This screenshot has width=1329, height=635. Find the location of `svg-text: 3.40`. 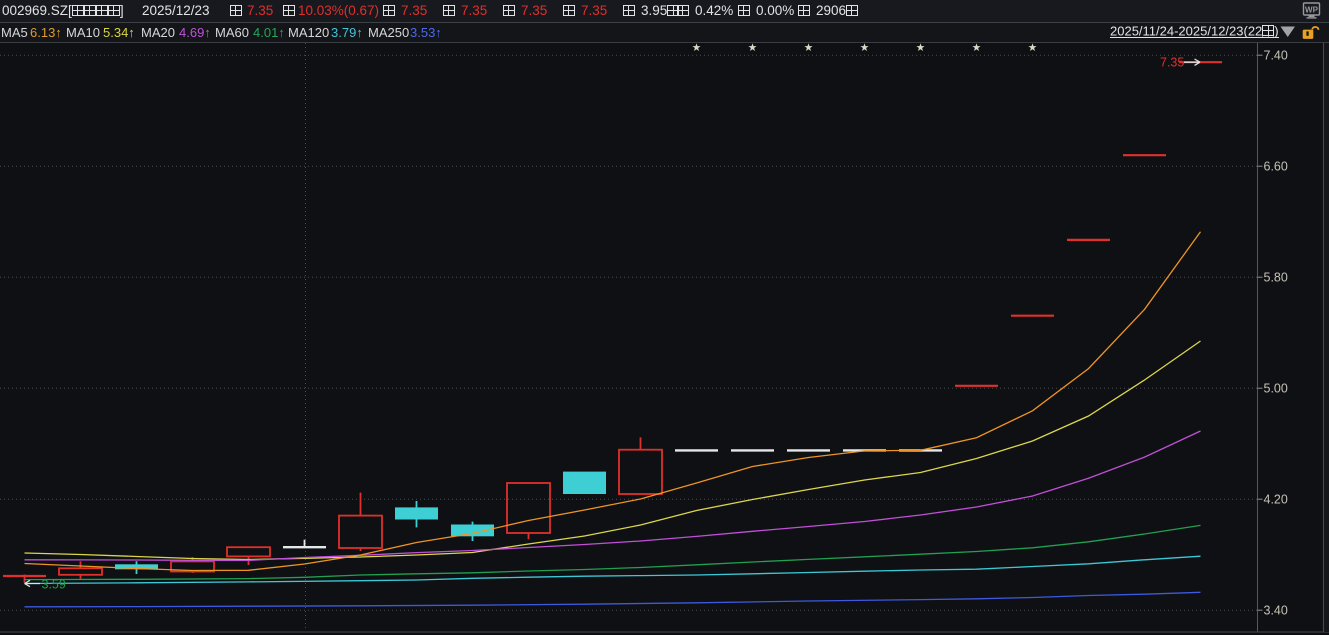

svg-text: 3.40 is located at coordinates (1276, 610).